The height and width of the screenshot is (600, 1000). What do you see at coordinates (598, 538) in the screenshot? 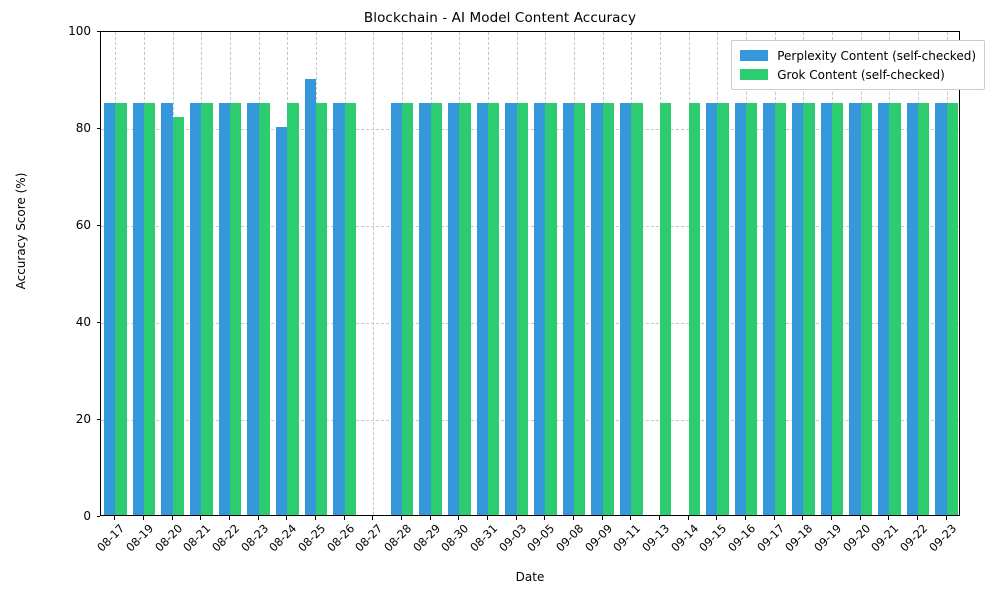
I see `x-tick-label: 09-09` at bounding box center [598, 538].